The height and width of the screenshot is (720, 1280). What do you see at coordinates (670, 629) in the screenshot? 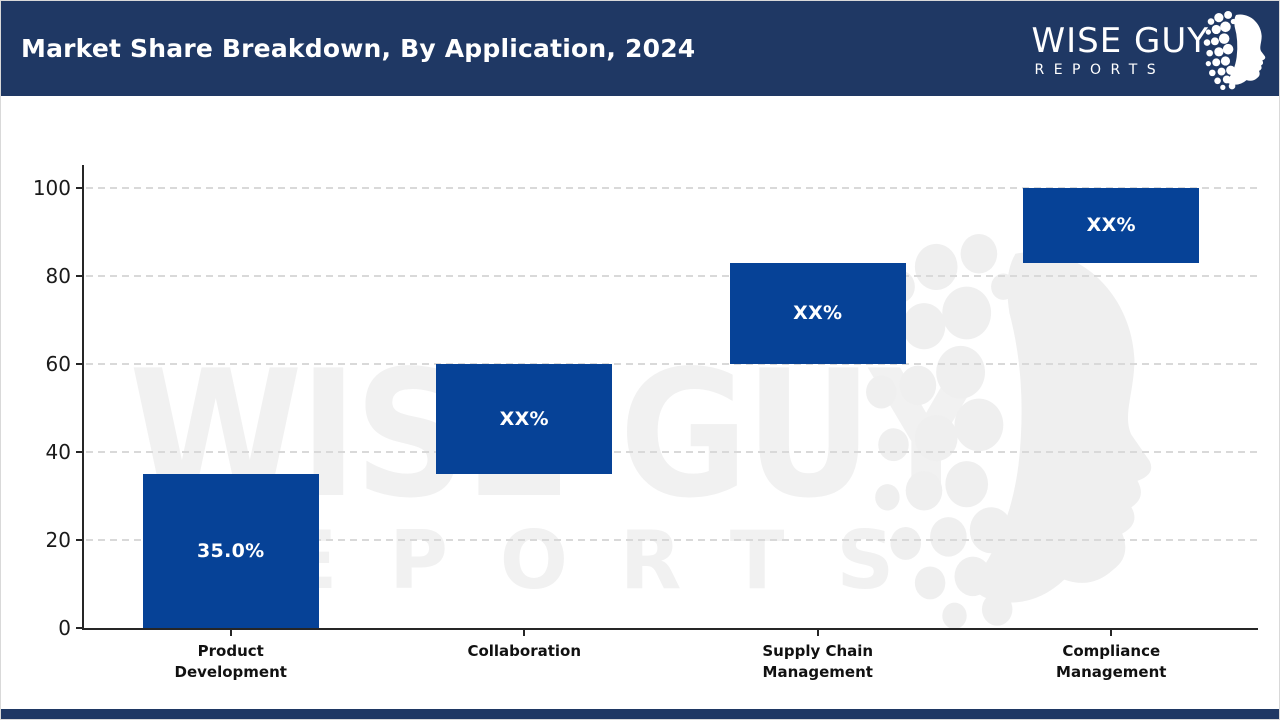
I see `x-axis-spine` at bounding box center [670, 629].